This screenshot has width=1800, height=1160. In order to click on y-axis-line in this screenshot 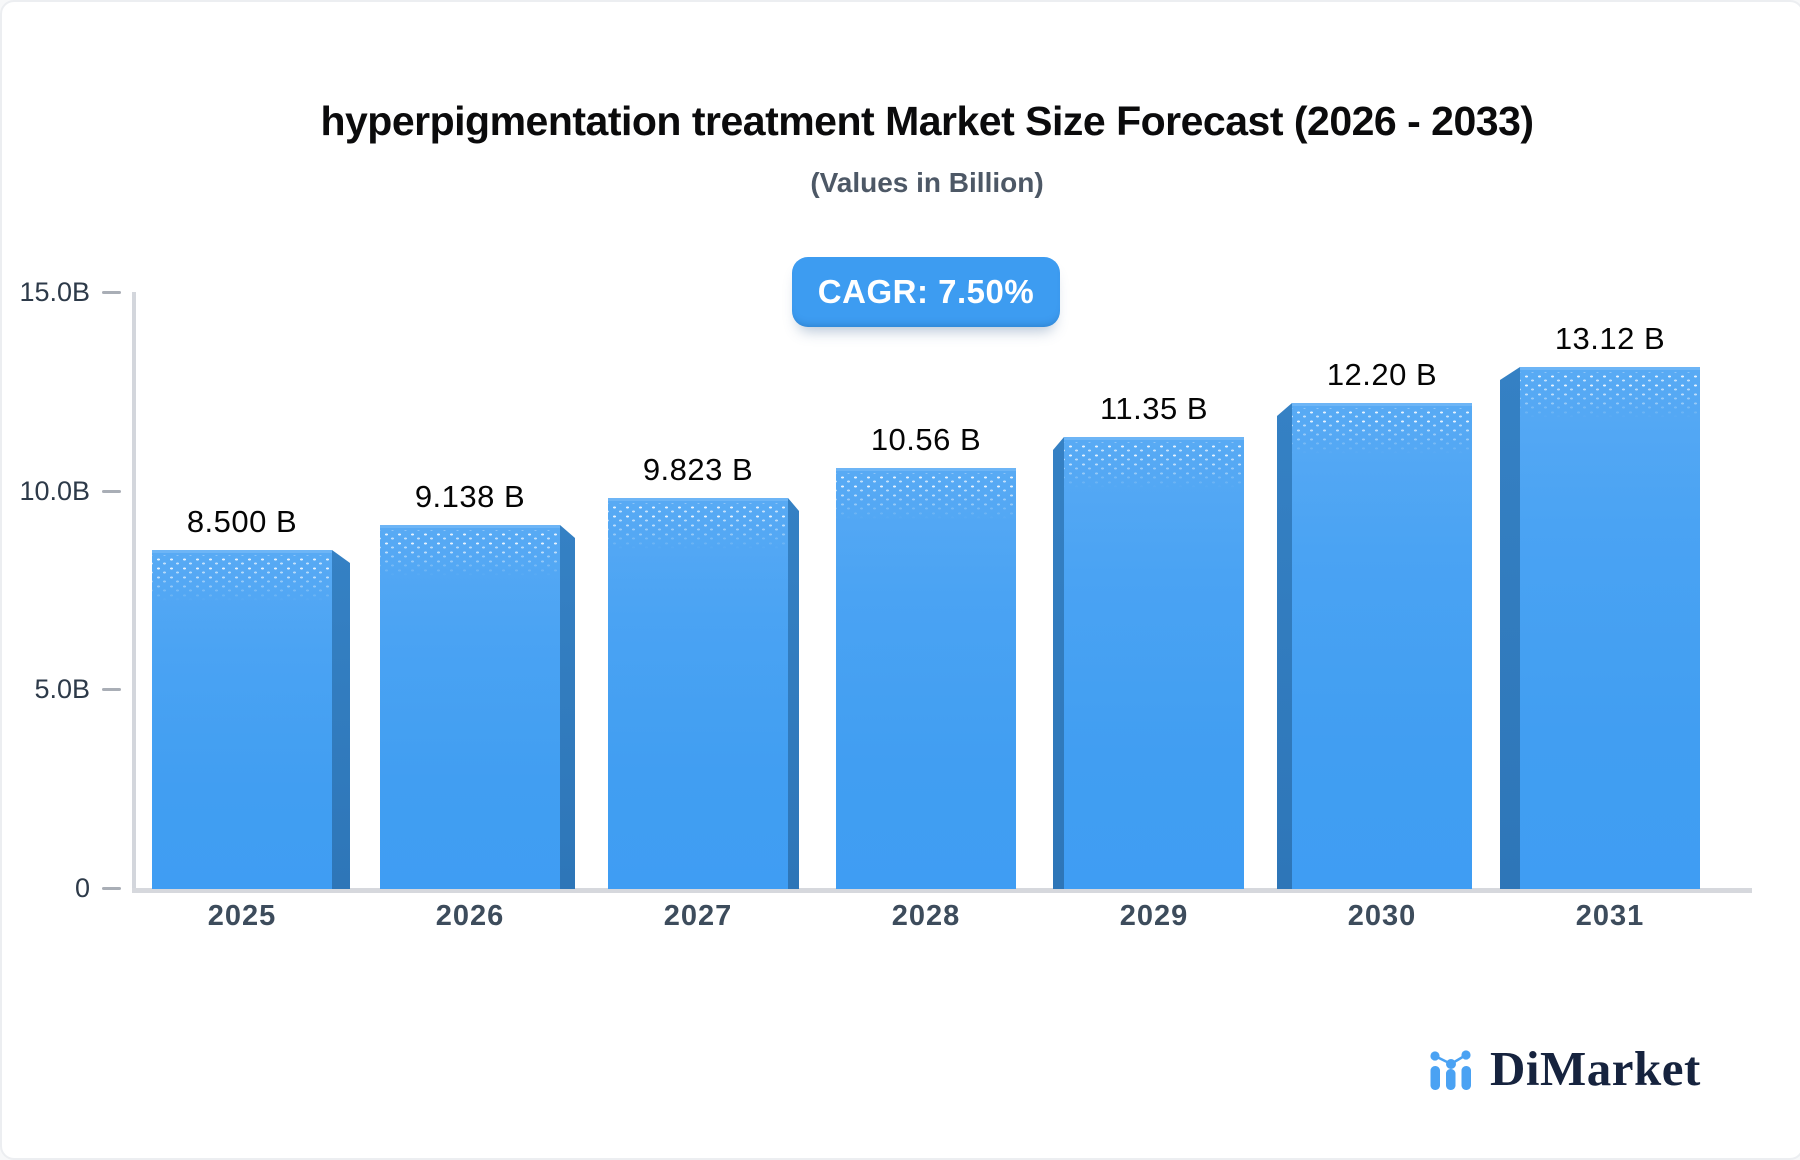, I will do `click(134, 590)`.